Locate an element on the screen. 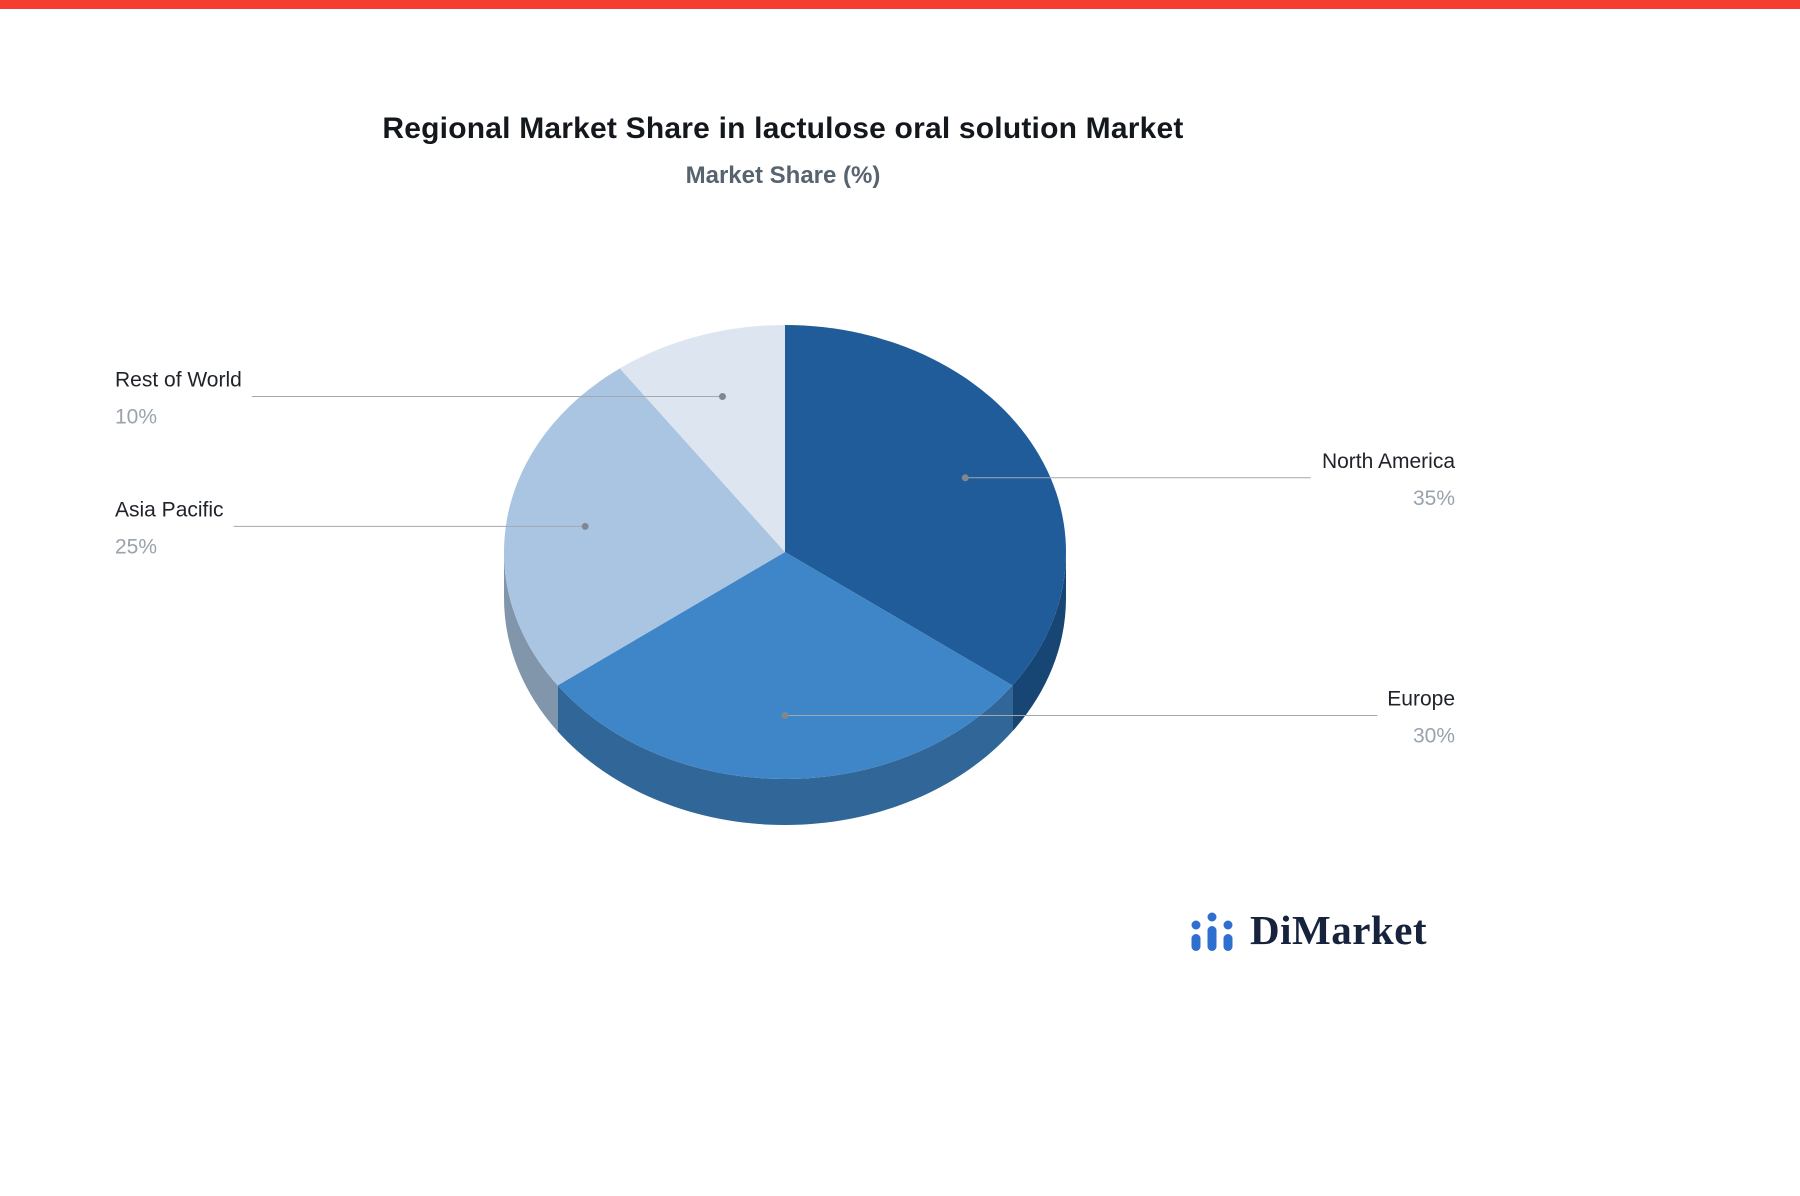  callout-dot-rest-of-world is located at coordinates (722, 397).